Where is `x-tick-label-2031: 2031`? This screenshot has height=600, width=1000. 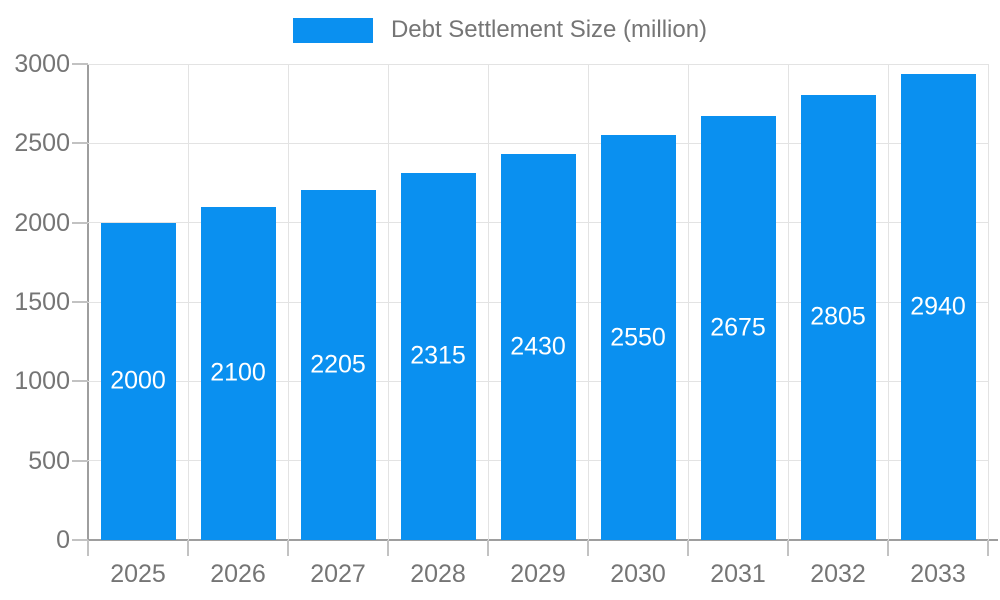
x-tick-label-2031: 2031 is located at coordinates (738, 574).